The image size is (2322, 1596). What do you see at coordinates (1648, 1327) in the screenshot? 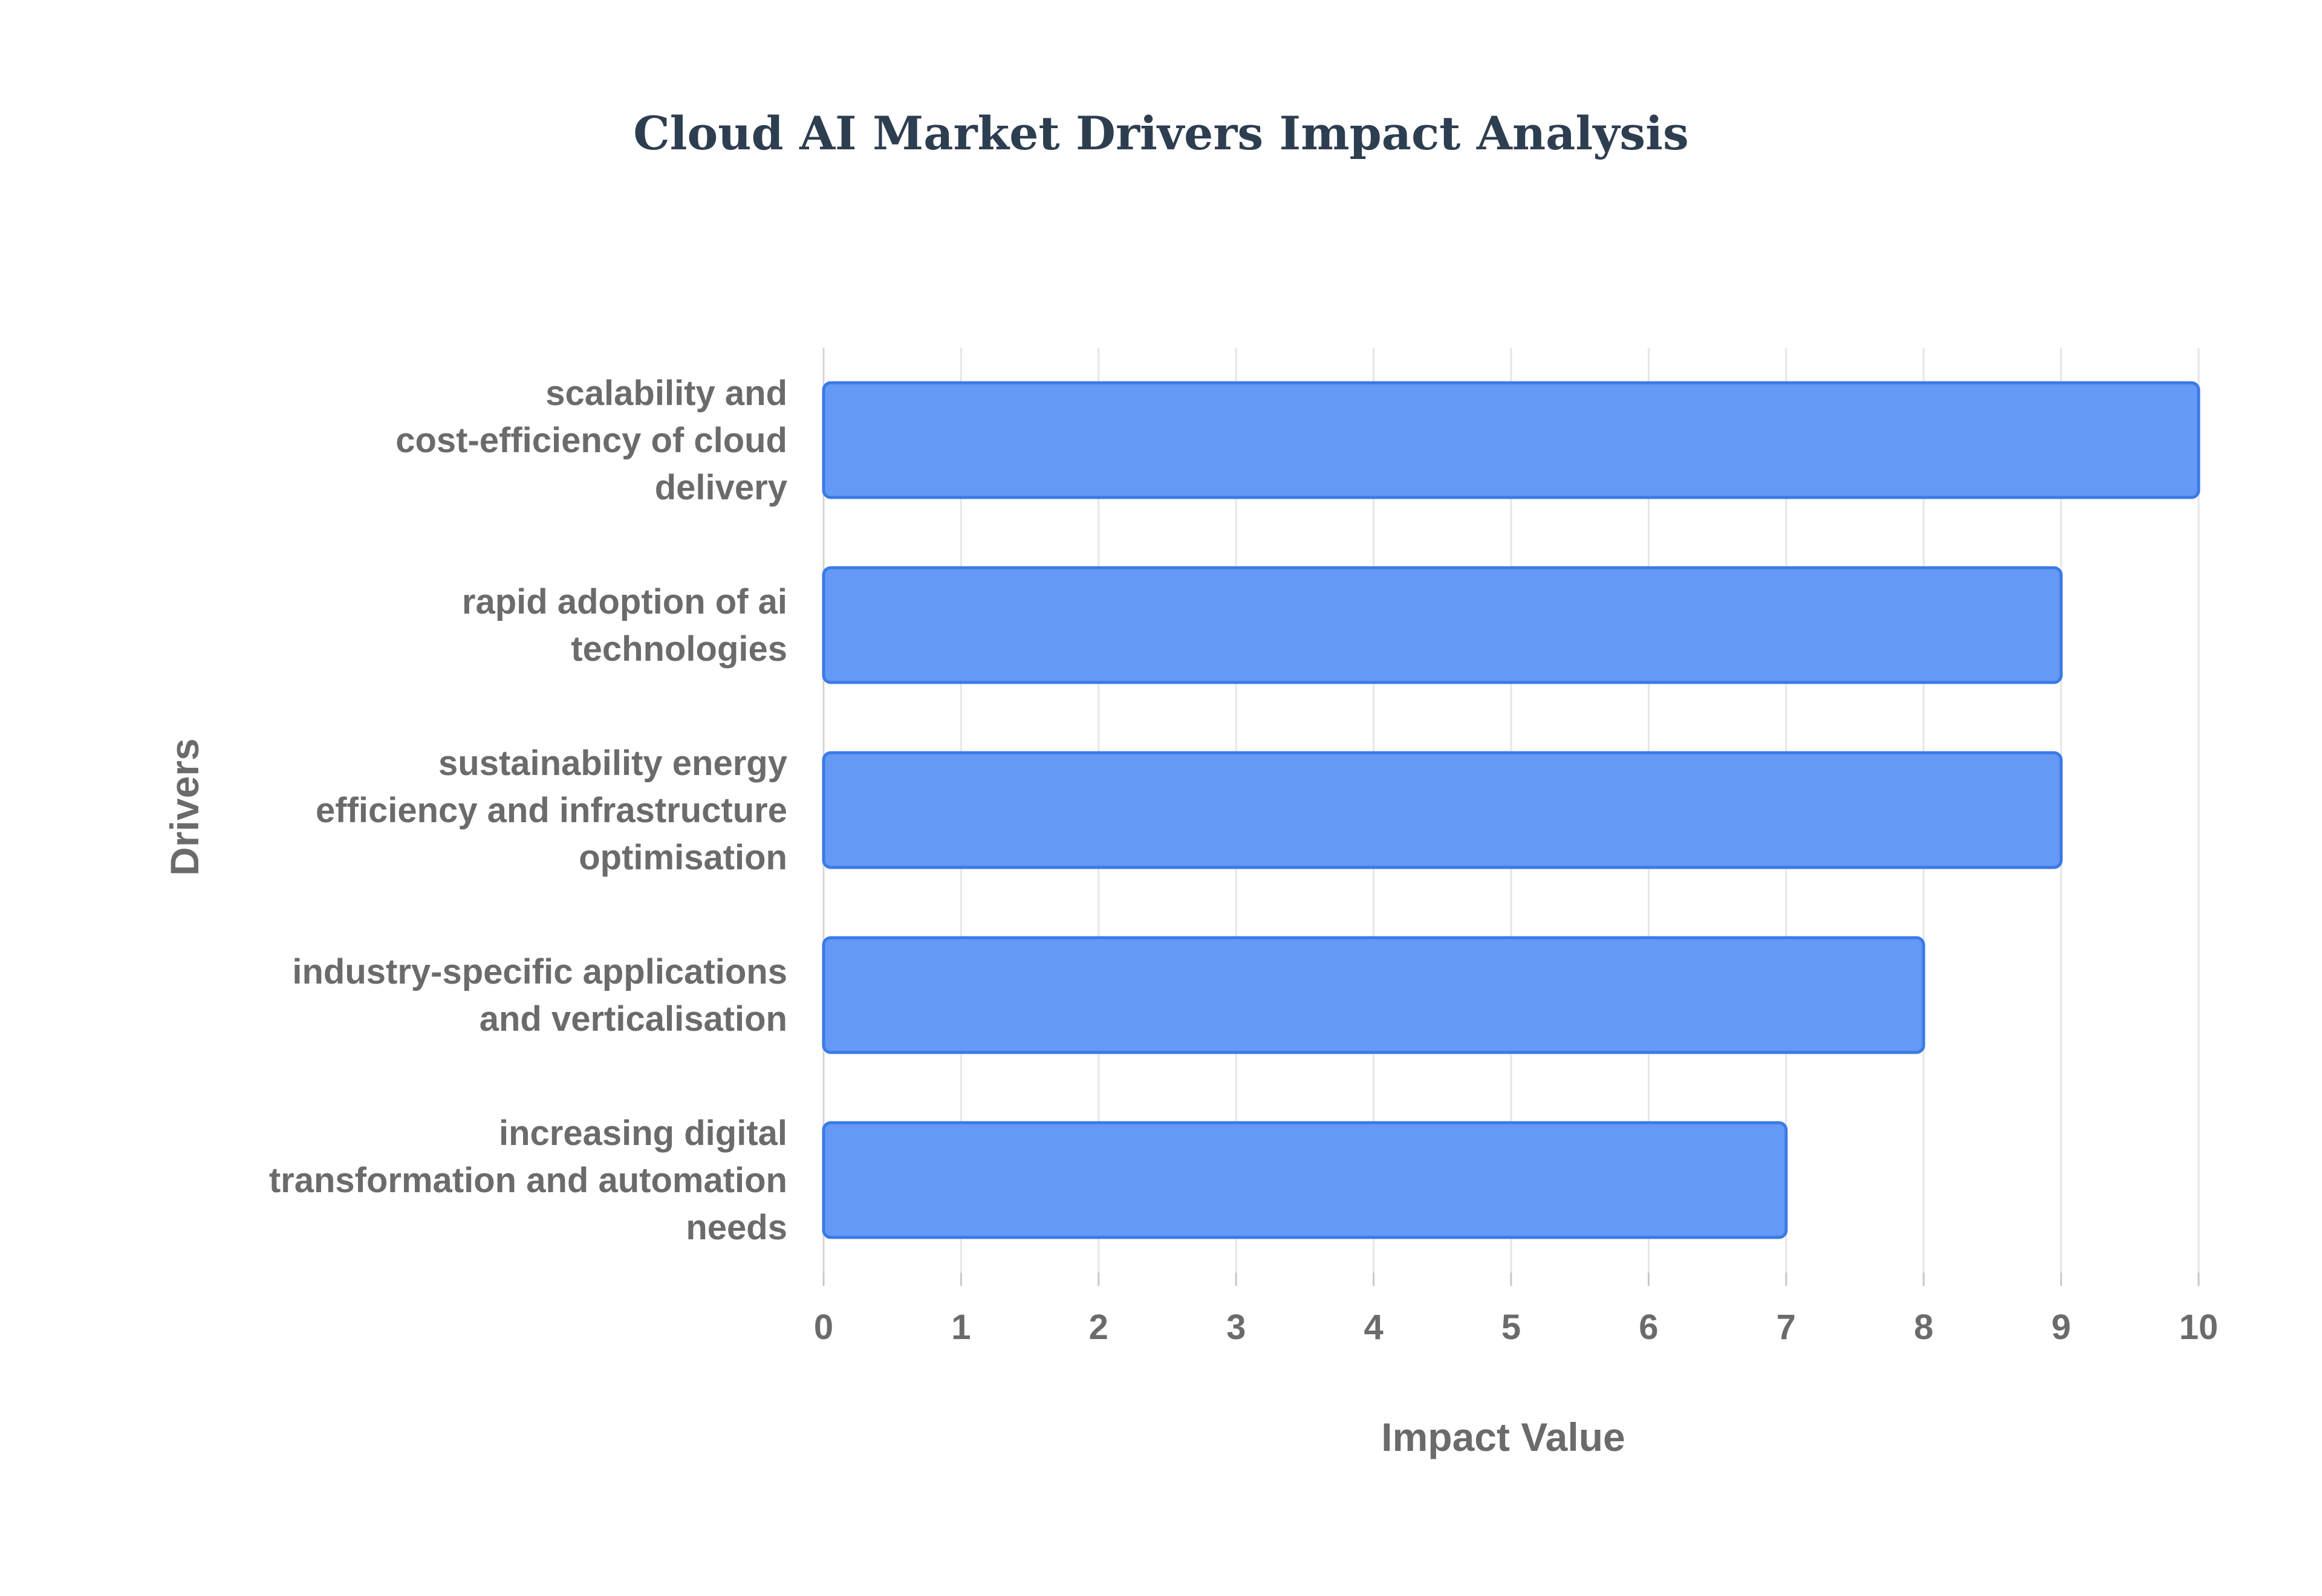
I see `x-tick-label: 6` at bounding box center [1648, 1327].